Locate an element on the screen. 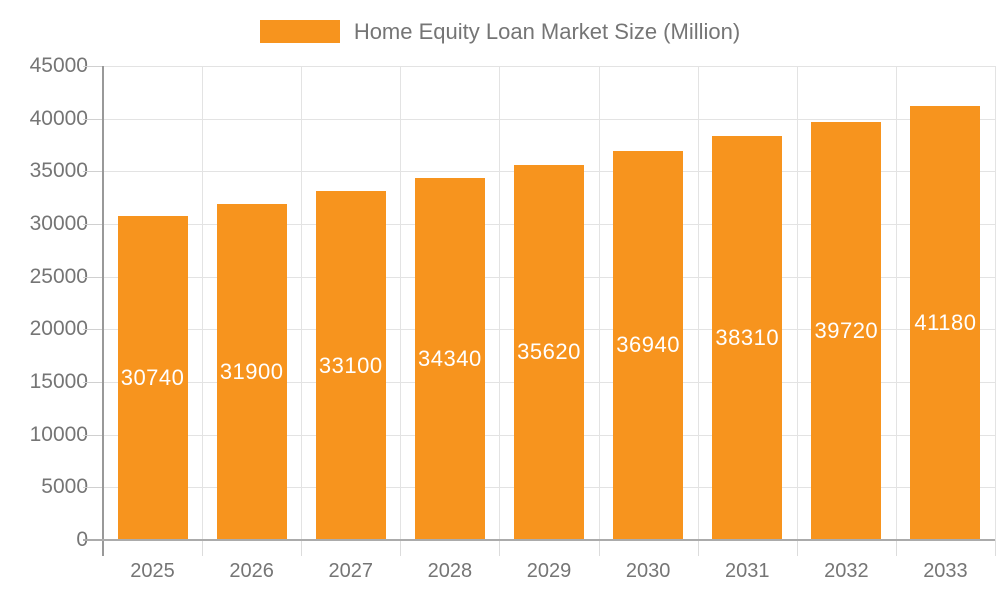 Image resolution: width=1000 pixels, height=600 pixels. x-axis-tick-label: 2025 is located at coordinates (152, 571).